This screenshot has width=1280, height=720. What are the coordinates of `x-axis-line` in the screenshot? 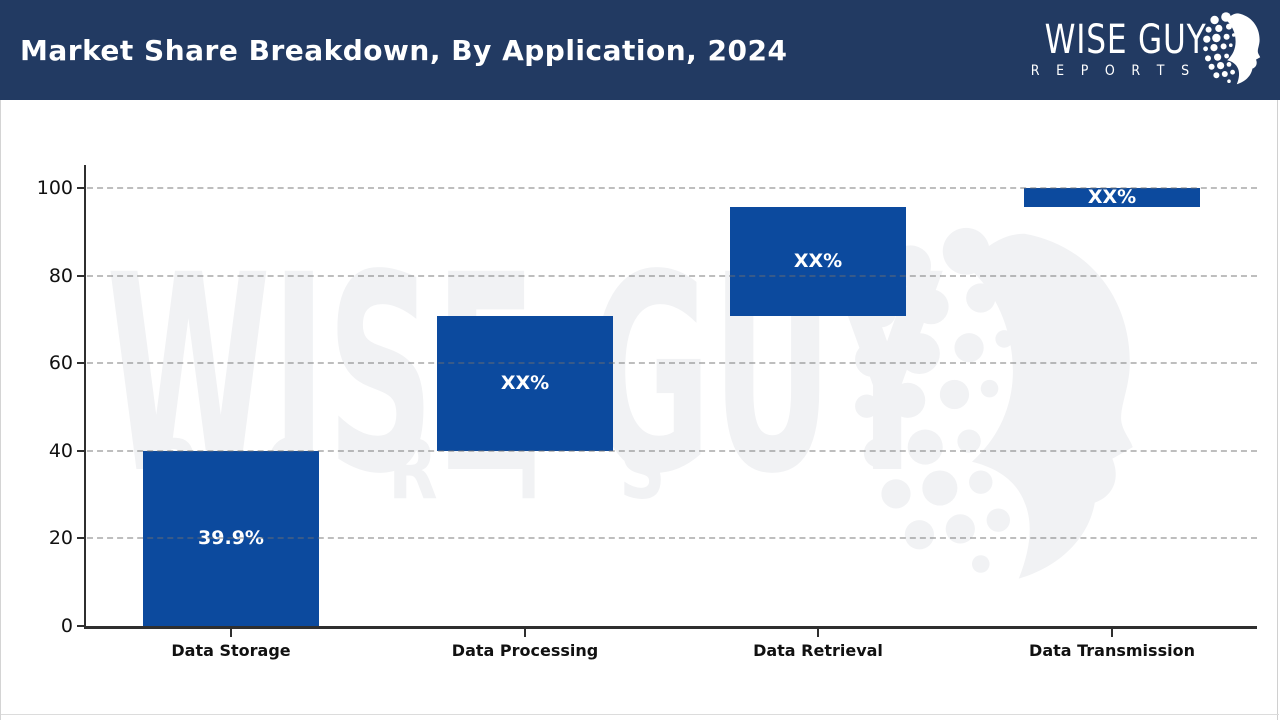 It's located at (670, 627).